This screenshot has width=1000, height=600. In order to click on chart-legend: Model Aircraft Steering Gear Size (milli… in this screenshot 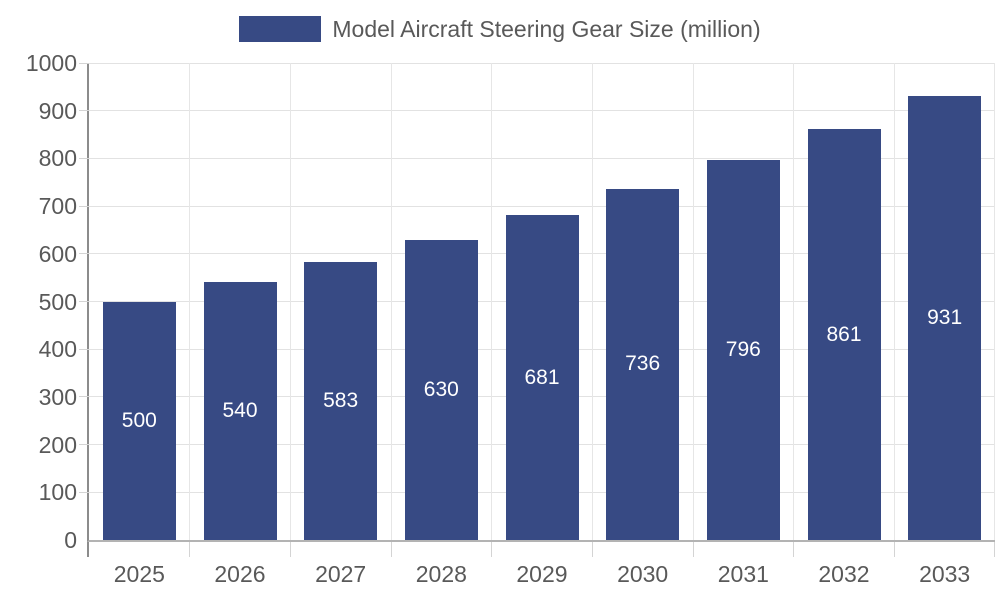, I will do `click(500, 29)`.